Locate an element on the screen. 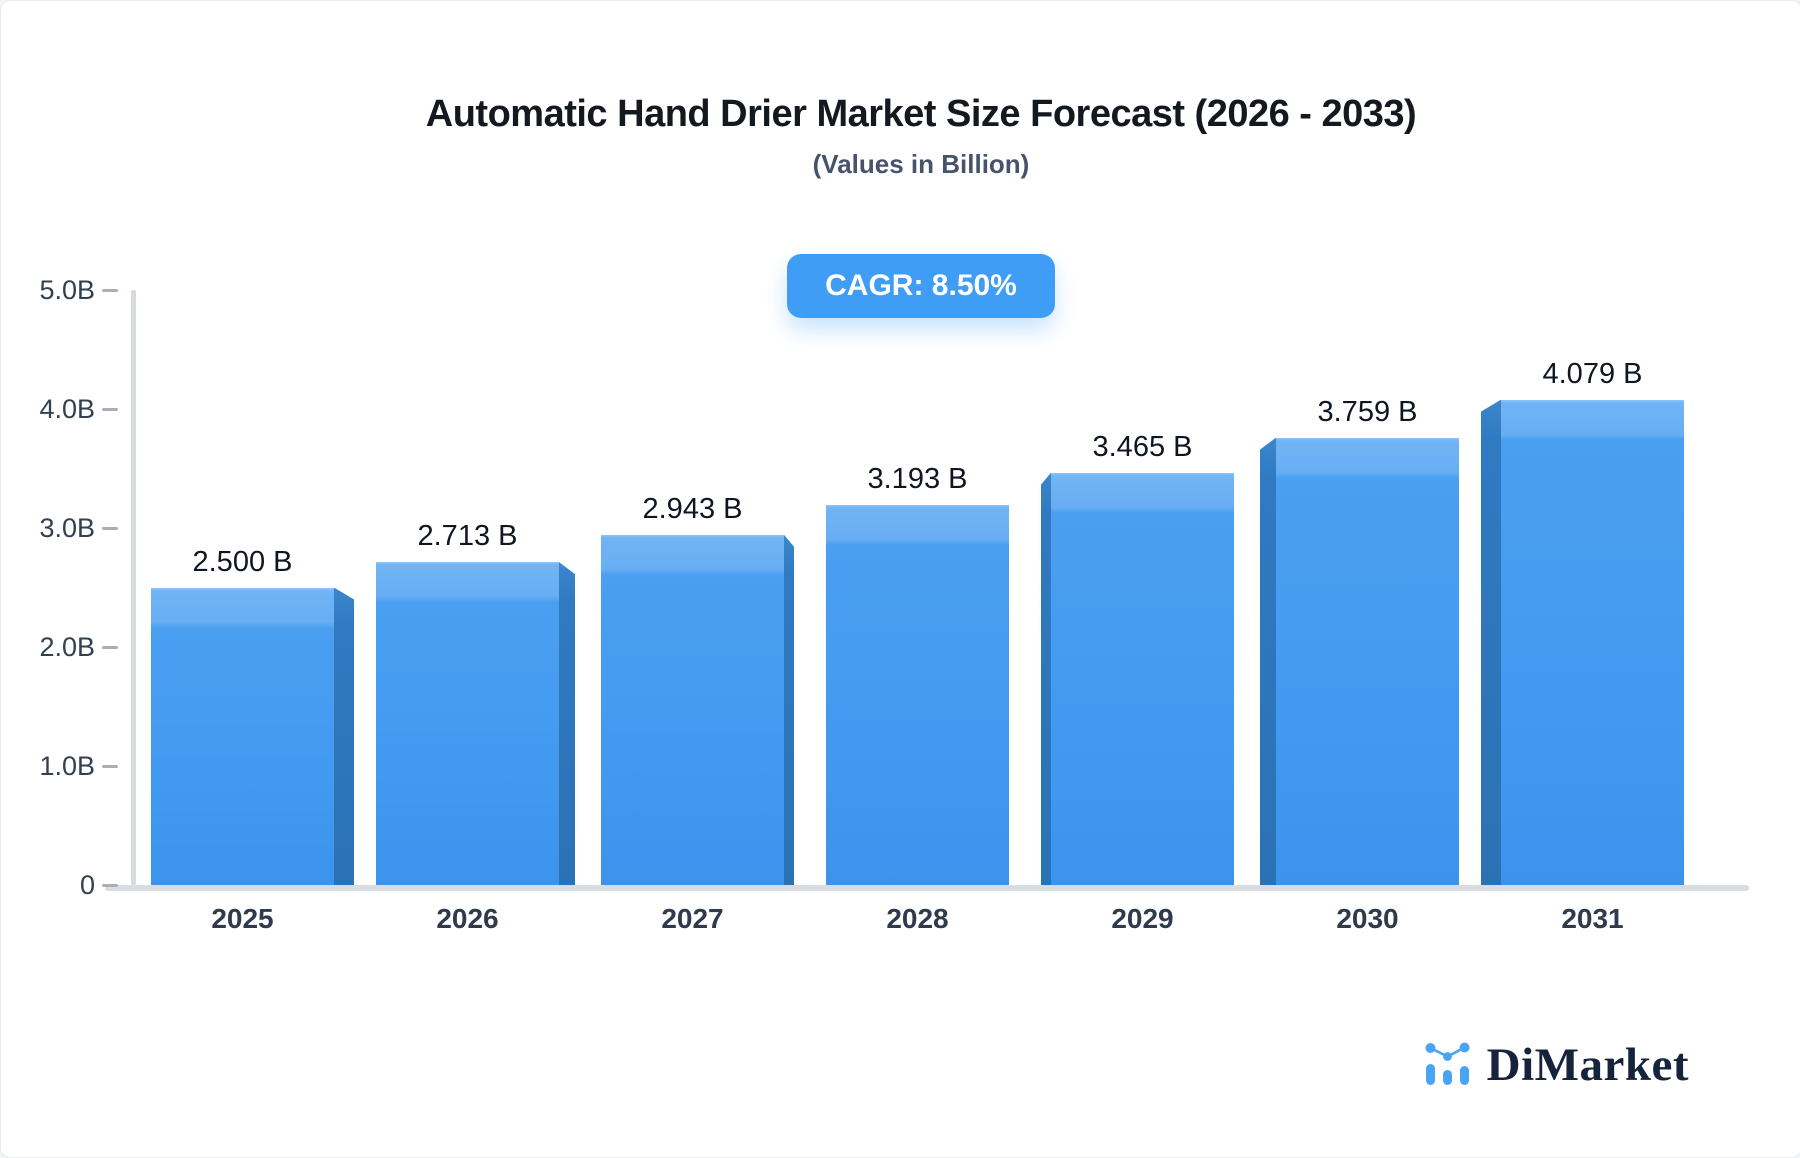  bar-side-2027 is located at coordinates (789, 709).